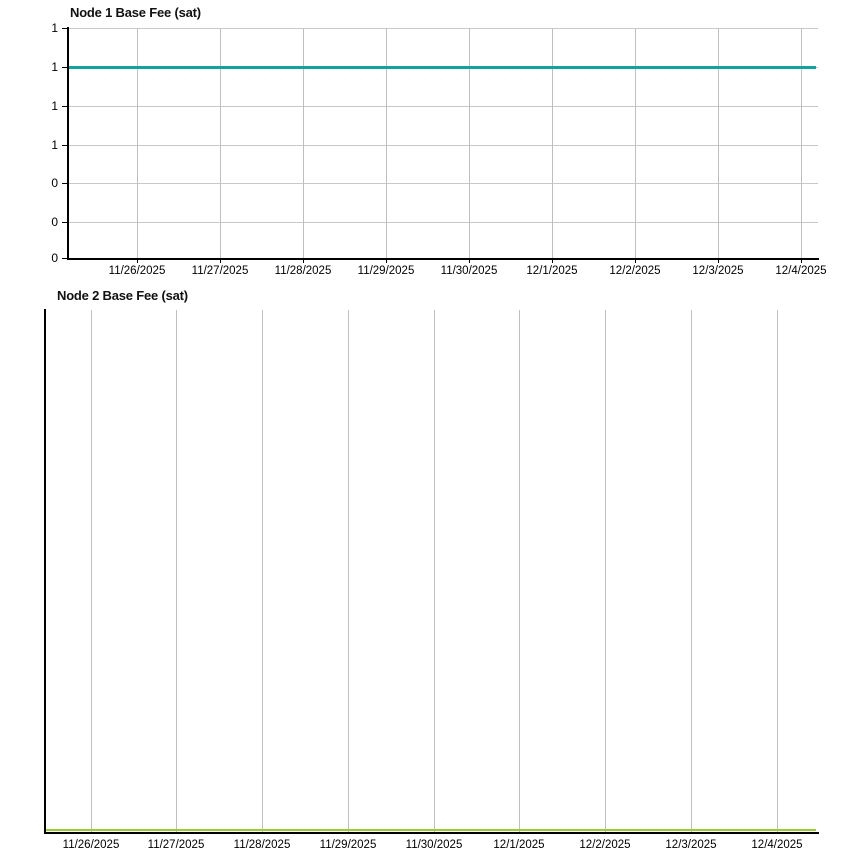 Image resolution: width=860 pixels, height=852 pixels. I want to click on chart-title-node2: Node 2 Base Fee (sat), so click(122, 295).